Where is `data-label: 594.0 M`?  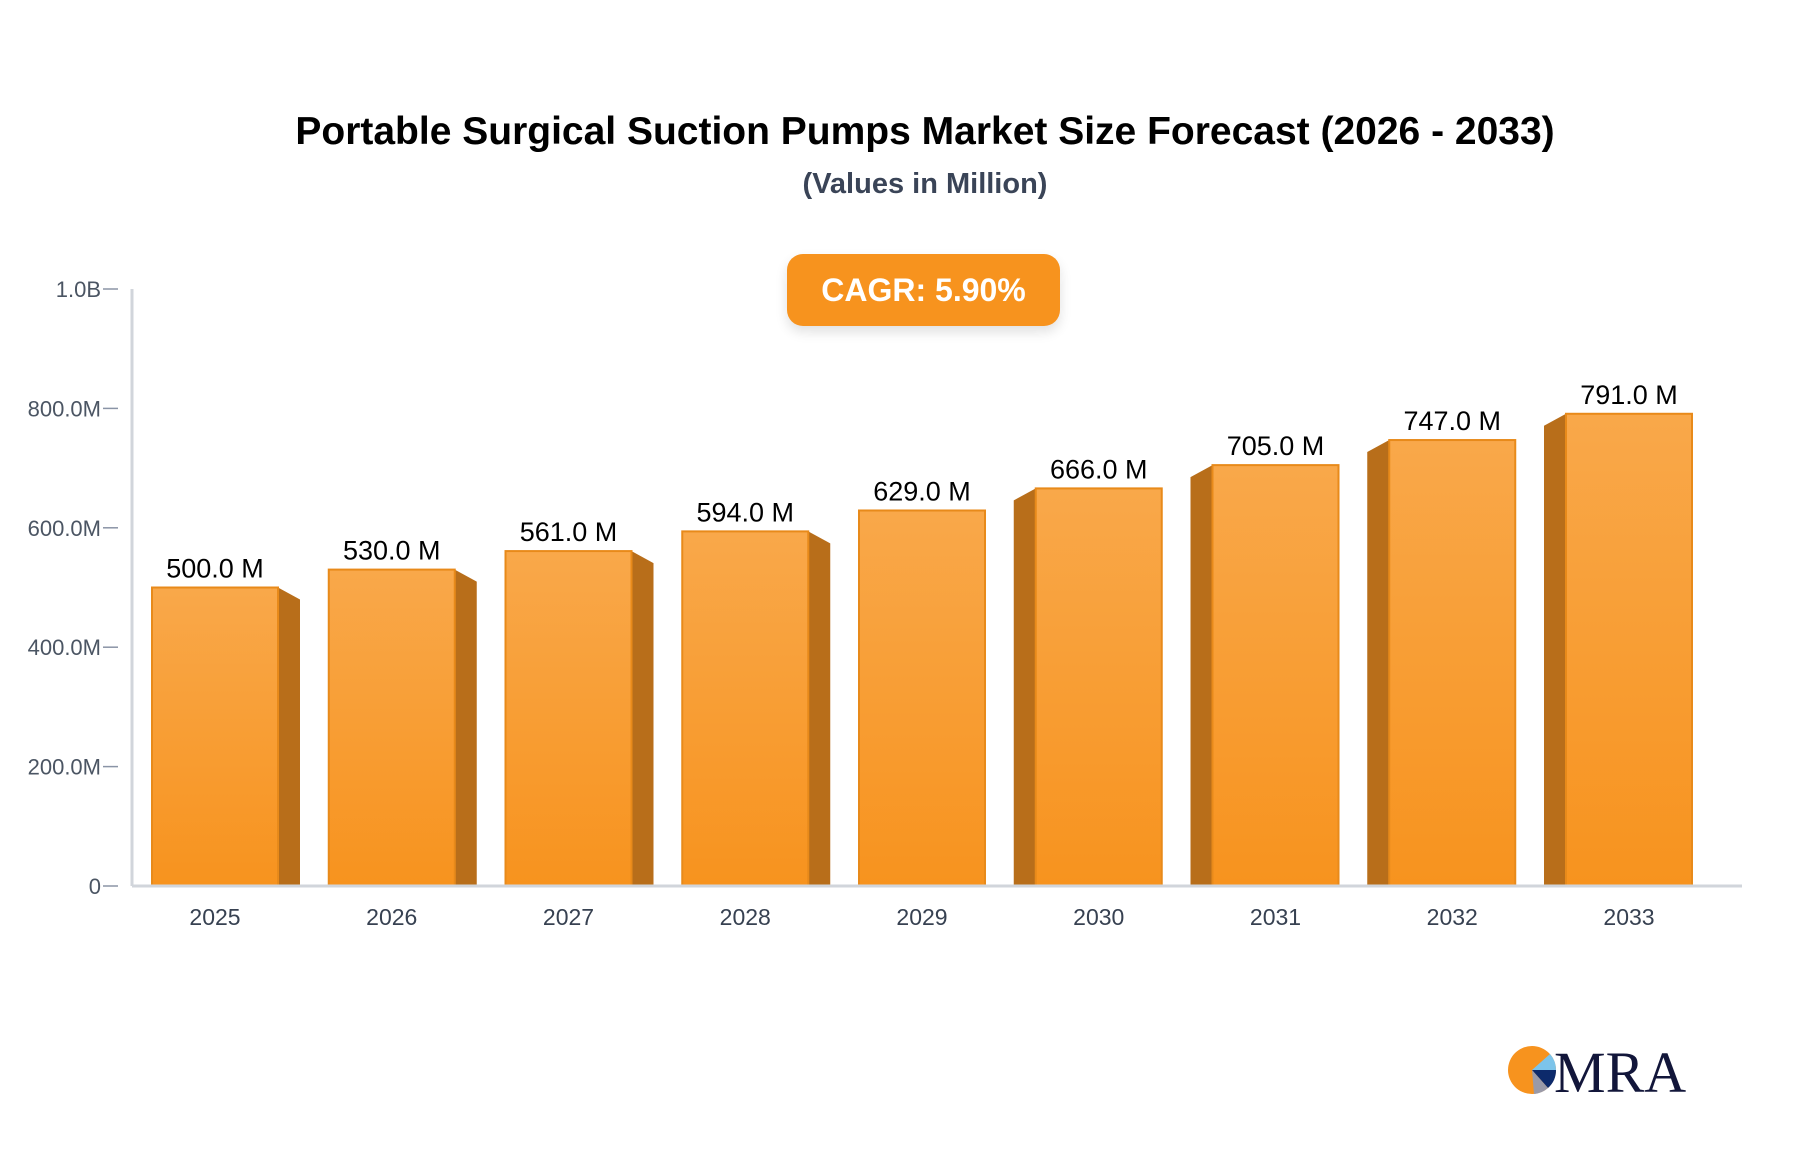 data-label: 594.0 M is located at coordinates (745, 512).